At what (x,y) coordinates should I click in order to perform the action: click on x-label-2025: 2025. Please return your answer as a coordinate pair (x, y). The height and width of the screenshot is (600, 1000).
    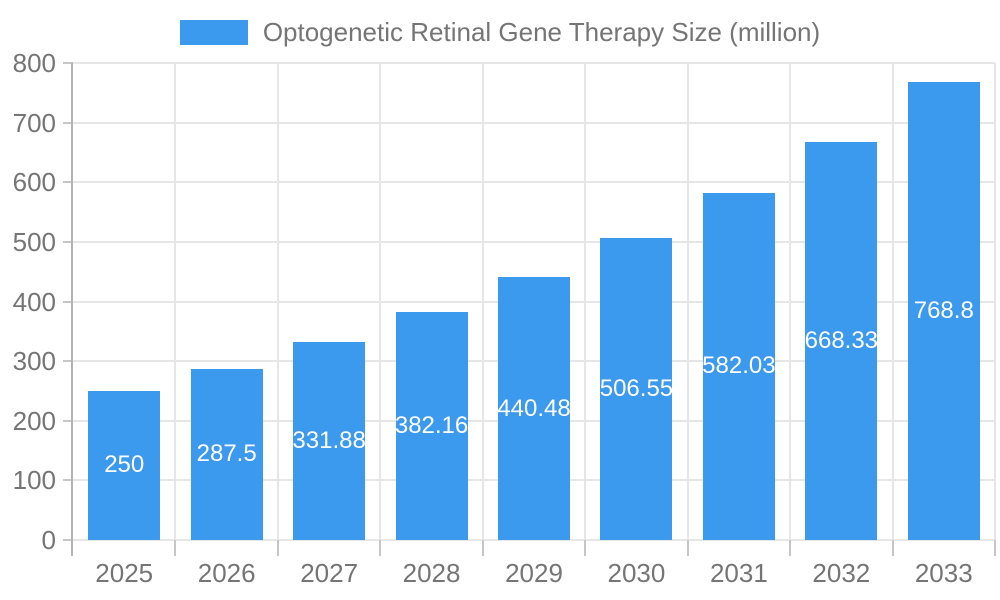
    Looking at the image, I should click on (124, 573).